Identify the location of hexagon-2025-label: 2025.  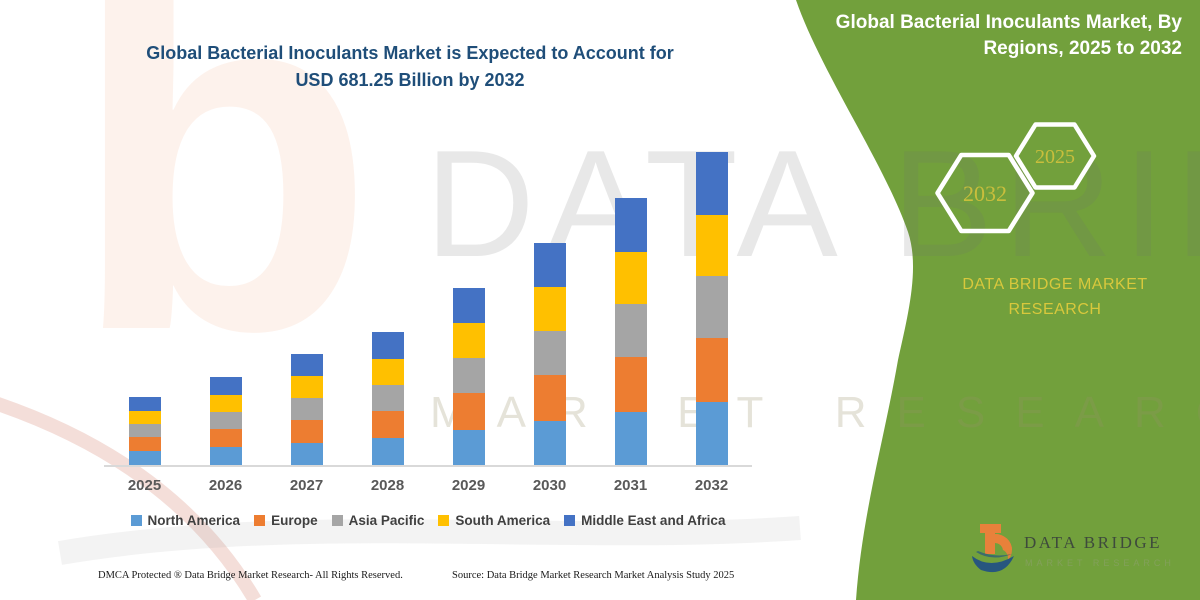
(1055, 157).